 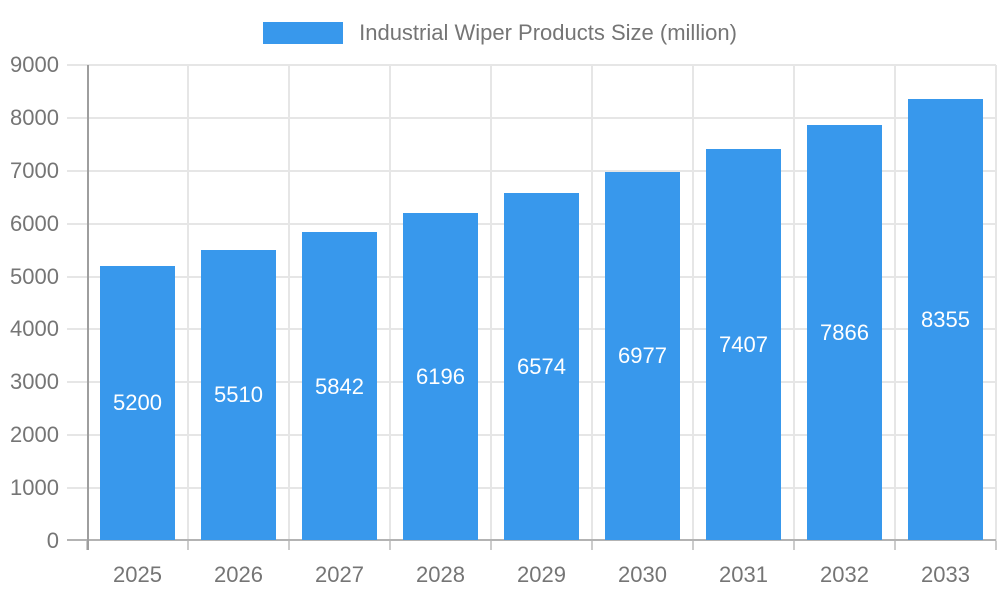 I want to click on bar-value-label: 5510, so click(x=238, y=395).